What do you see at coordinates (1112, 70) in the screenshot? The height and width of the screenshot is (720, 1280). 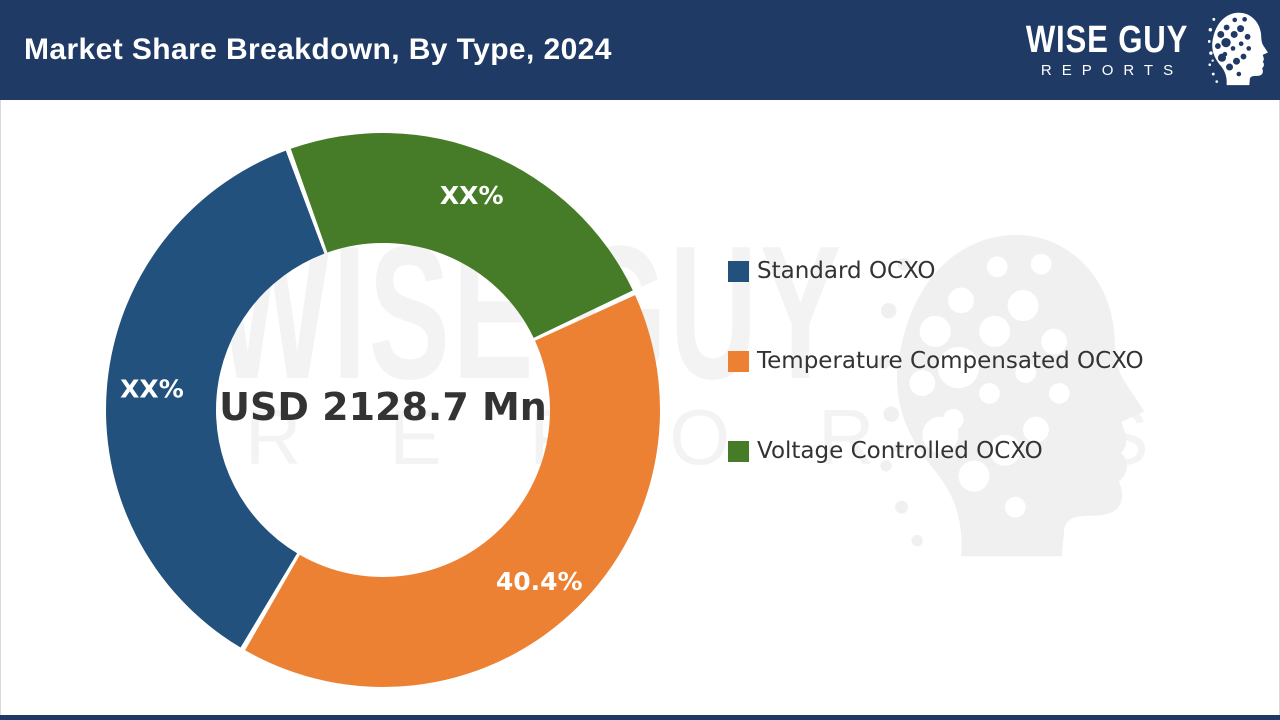 I see `logo-reports-text: REPORTS` at bounding box center [1112, 70].